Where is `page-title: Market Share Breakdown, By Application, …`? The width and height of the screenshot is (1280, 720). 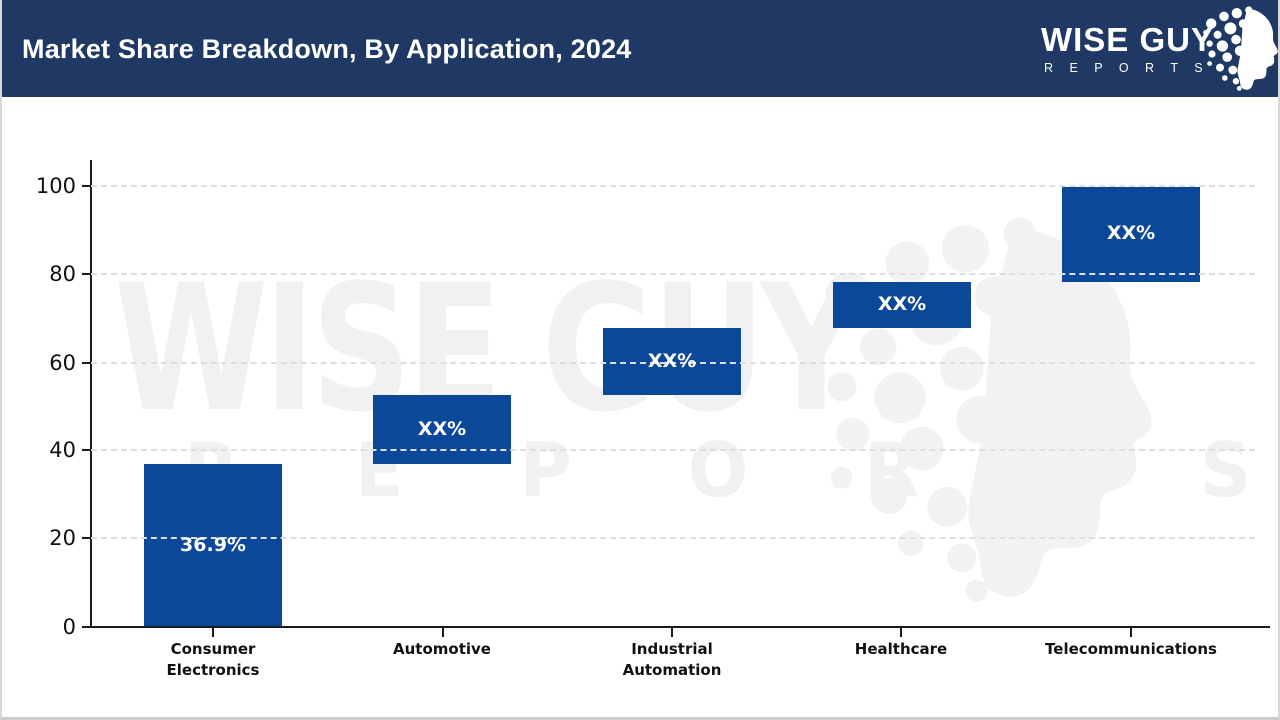 page-title: Market Share Breakdown, By Application, … is located at coordinates (327, 49).